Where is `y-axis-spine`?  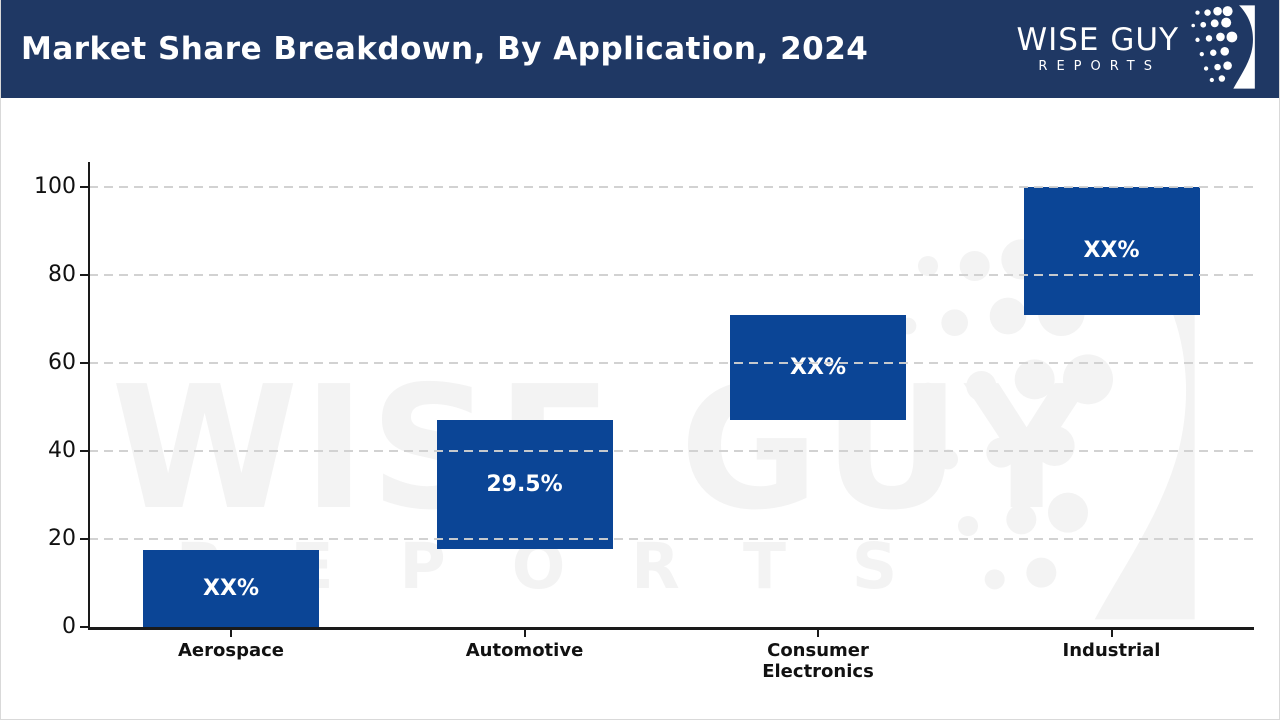
y-axis-spine is located at coordinates (89, 396).